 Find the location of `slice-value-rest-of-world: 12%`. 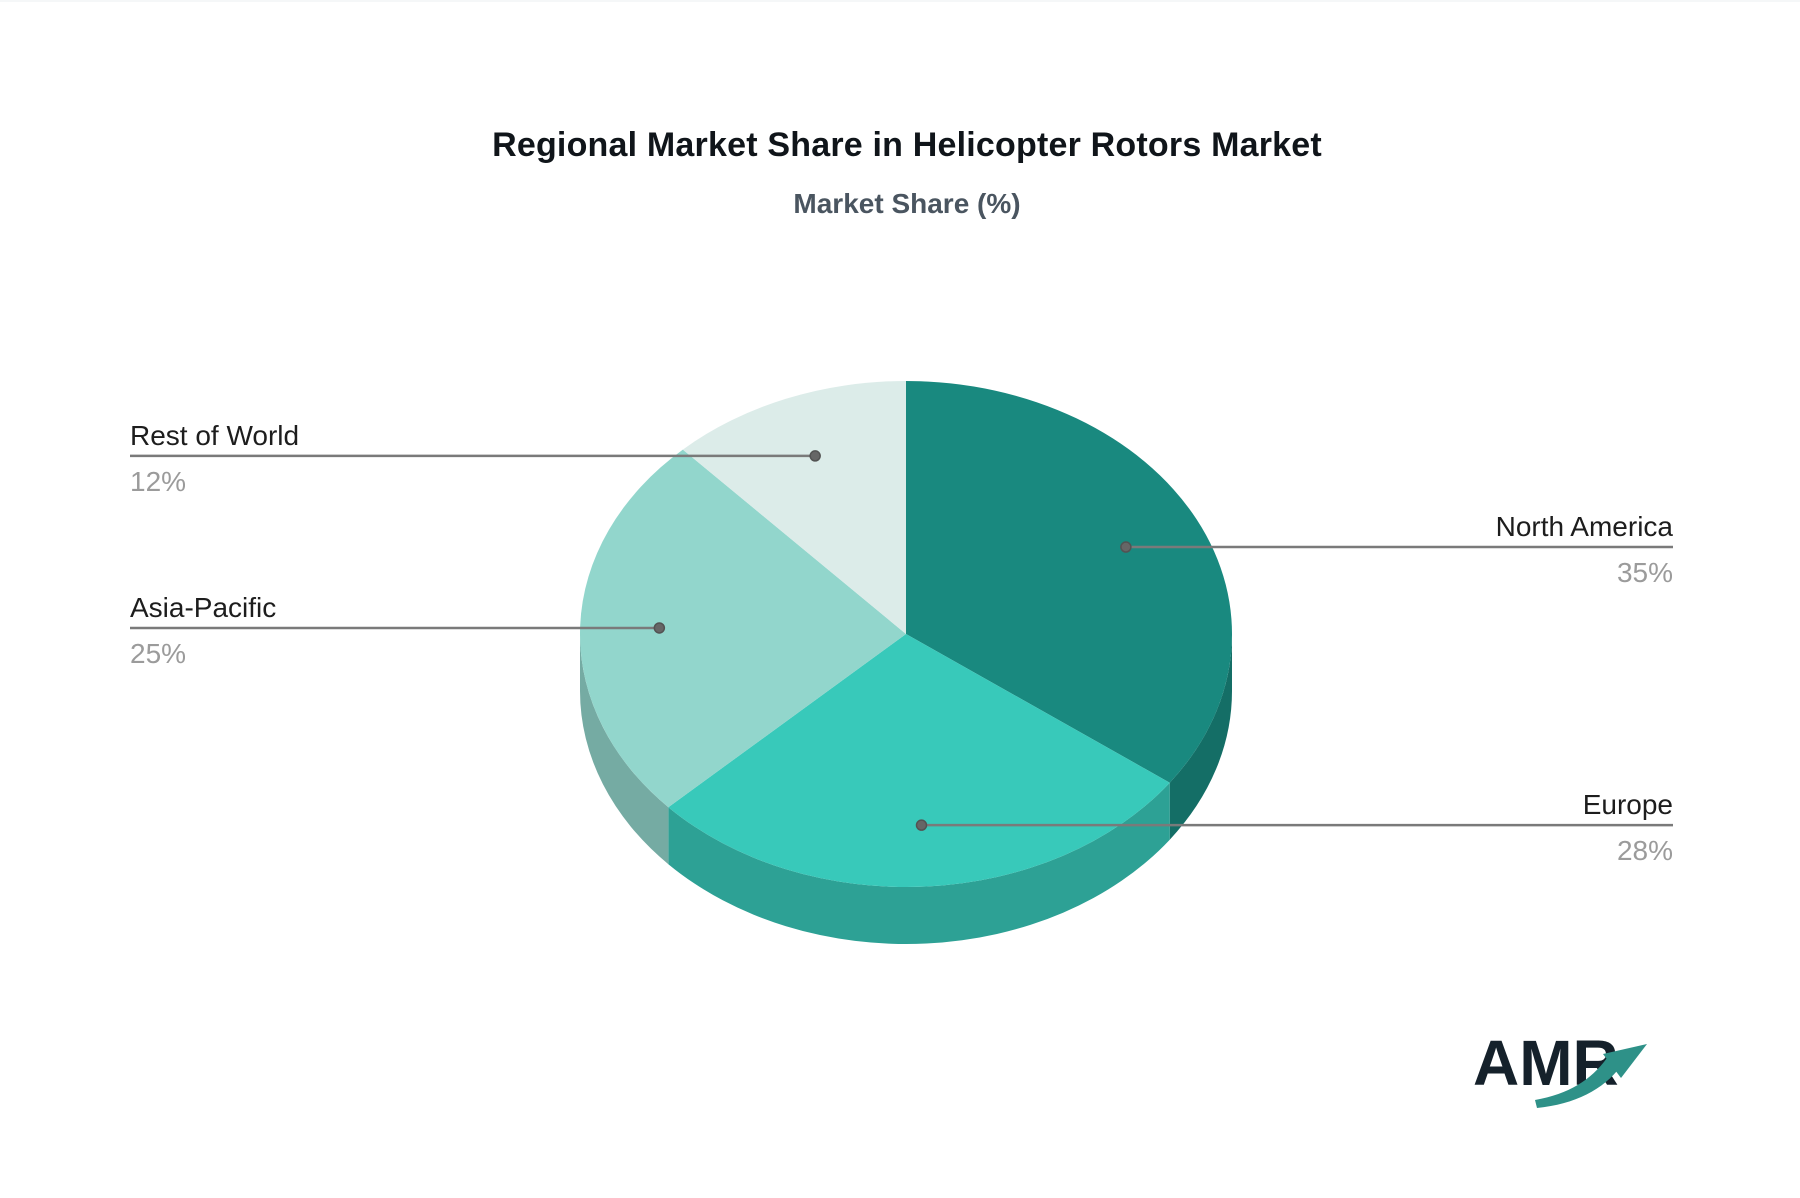

slice-value-rest-of-world: 12% is located at coordinates (158, 481).